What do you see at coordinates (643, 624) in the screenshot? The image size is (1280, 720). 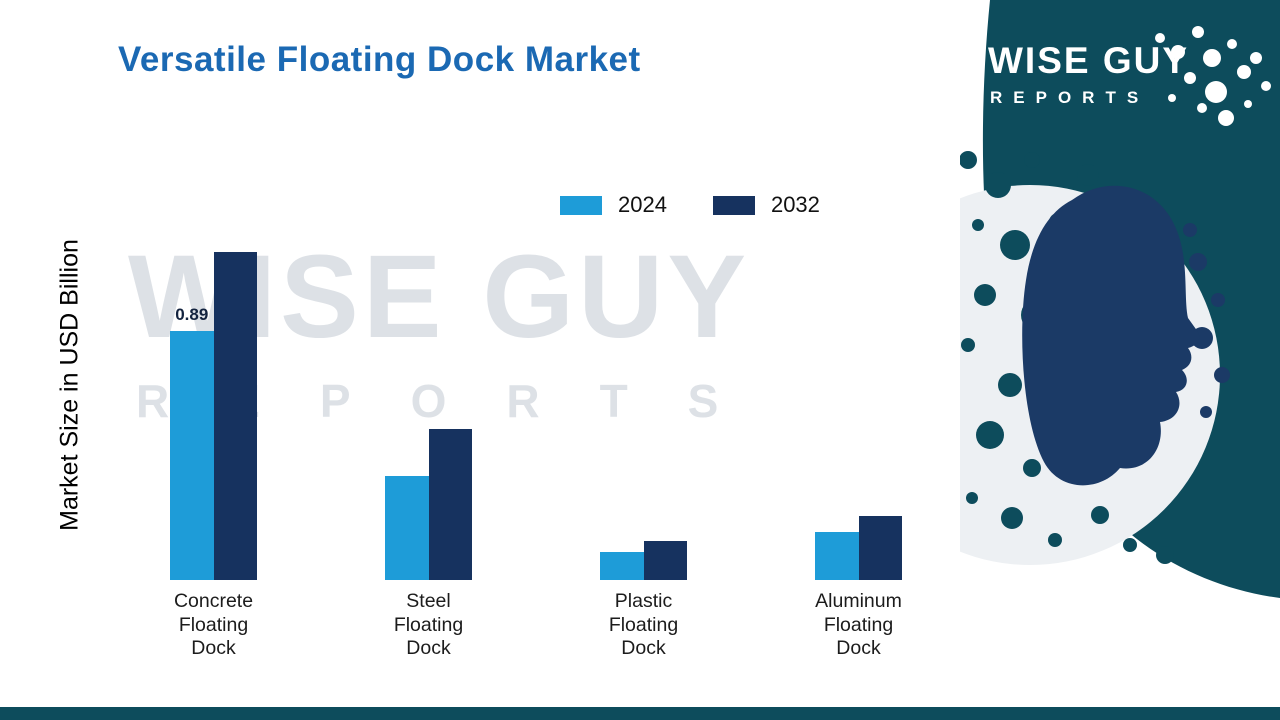 I see `category-label: Plastic Floating Dock` at bounding box center [643, 624].